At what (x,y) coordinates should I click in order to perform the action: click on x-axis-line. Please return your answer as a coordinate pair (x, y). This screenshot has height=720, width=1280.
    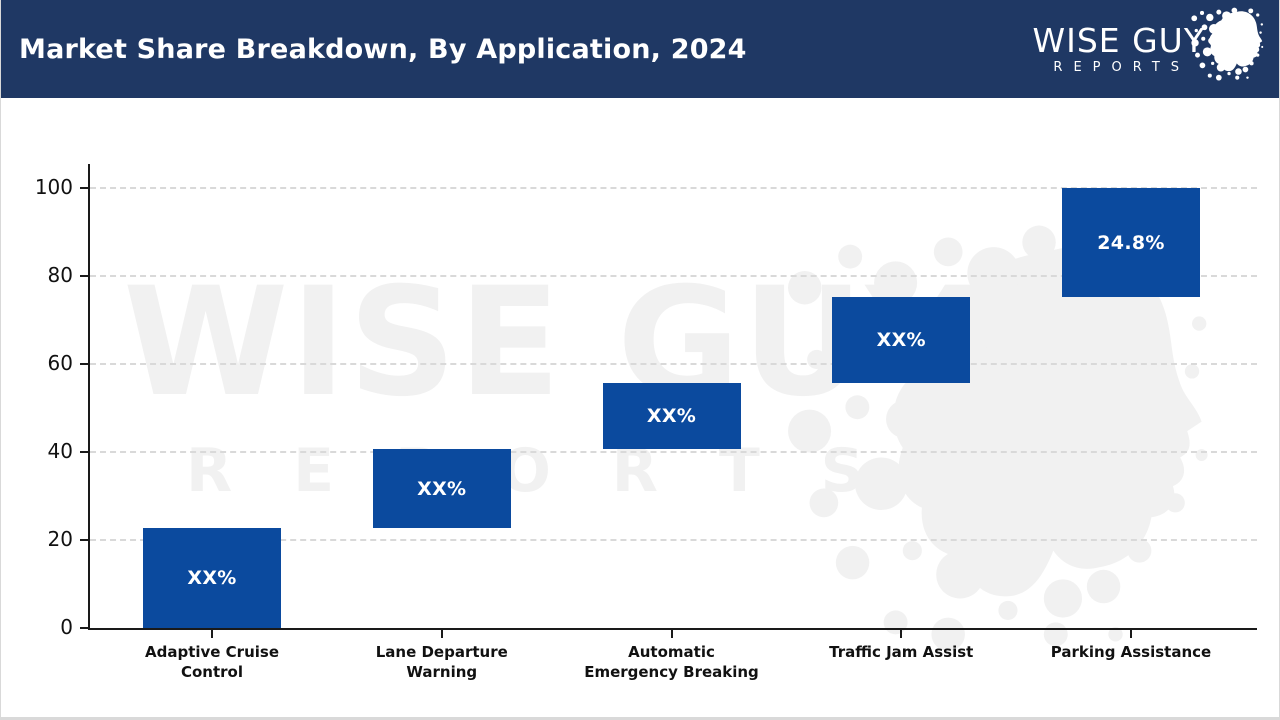
    Looking at the image, I should click on (672, 629).